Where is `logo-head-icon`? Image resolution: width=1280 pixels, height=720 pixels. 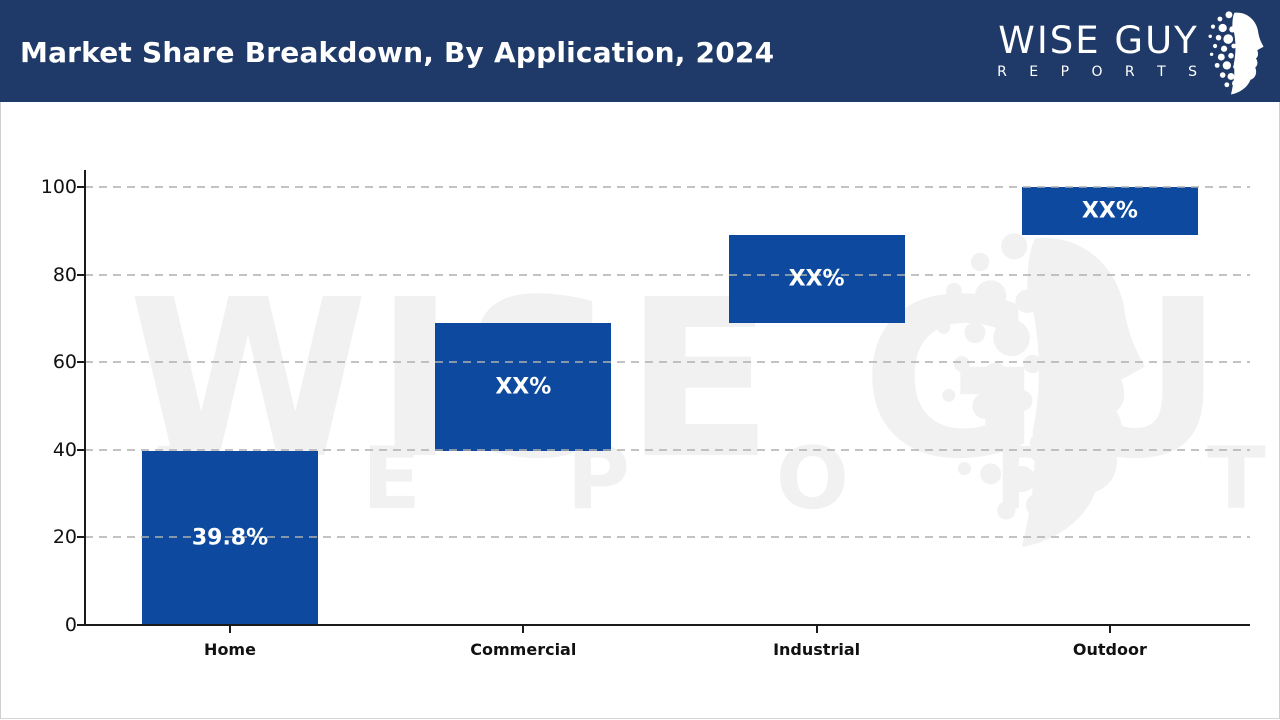 logo-head-icon is located at coordinates (1236, 53).